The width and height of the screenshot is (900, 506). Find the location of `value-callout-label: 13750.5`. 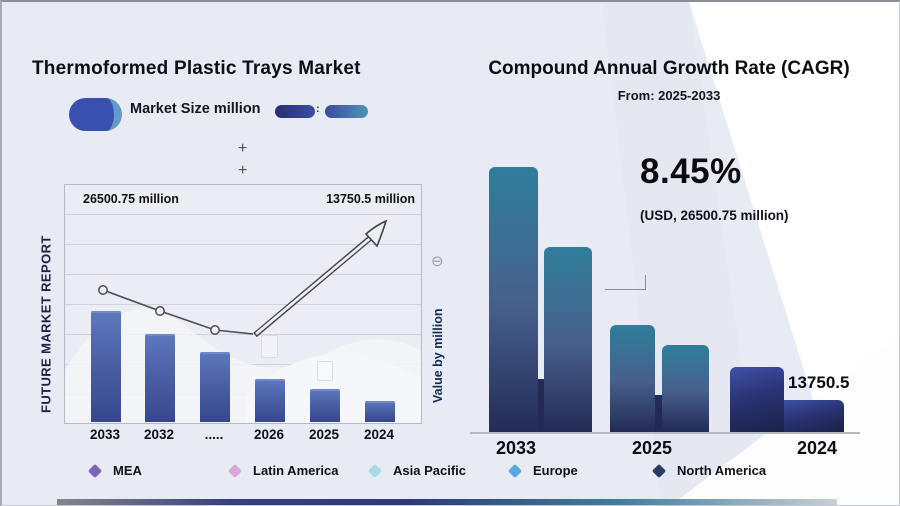

value-callout-label: 13750.5 is located at coordinates (819, 382).